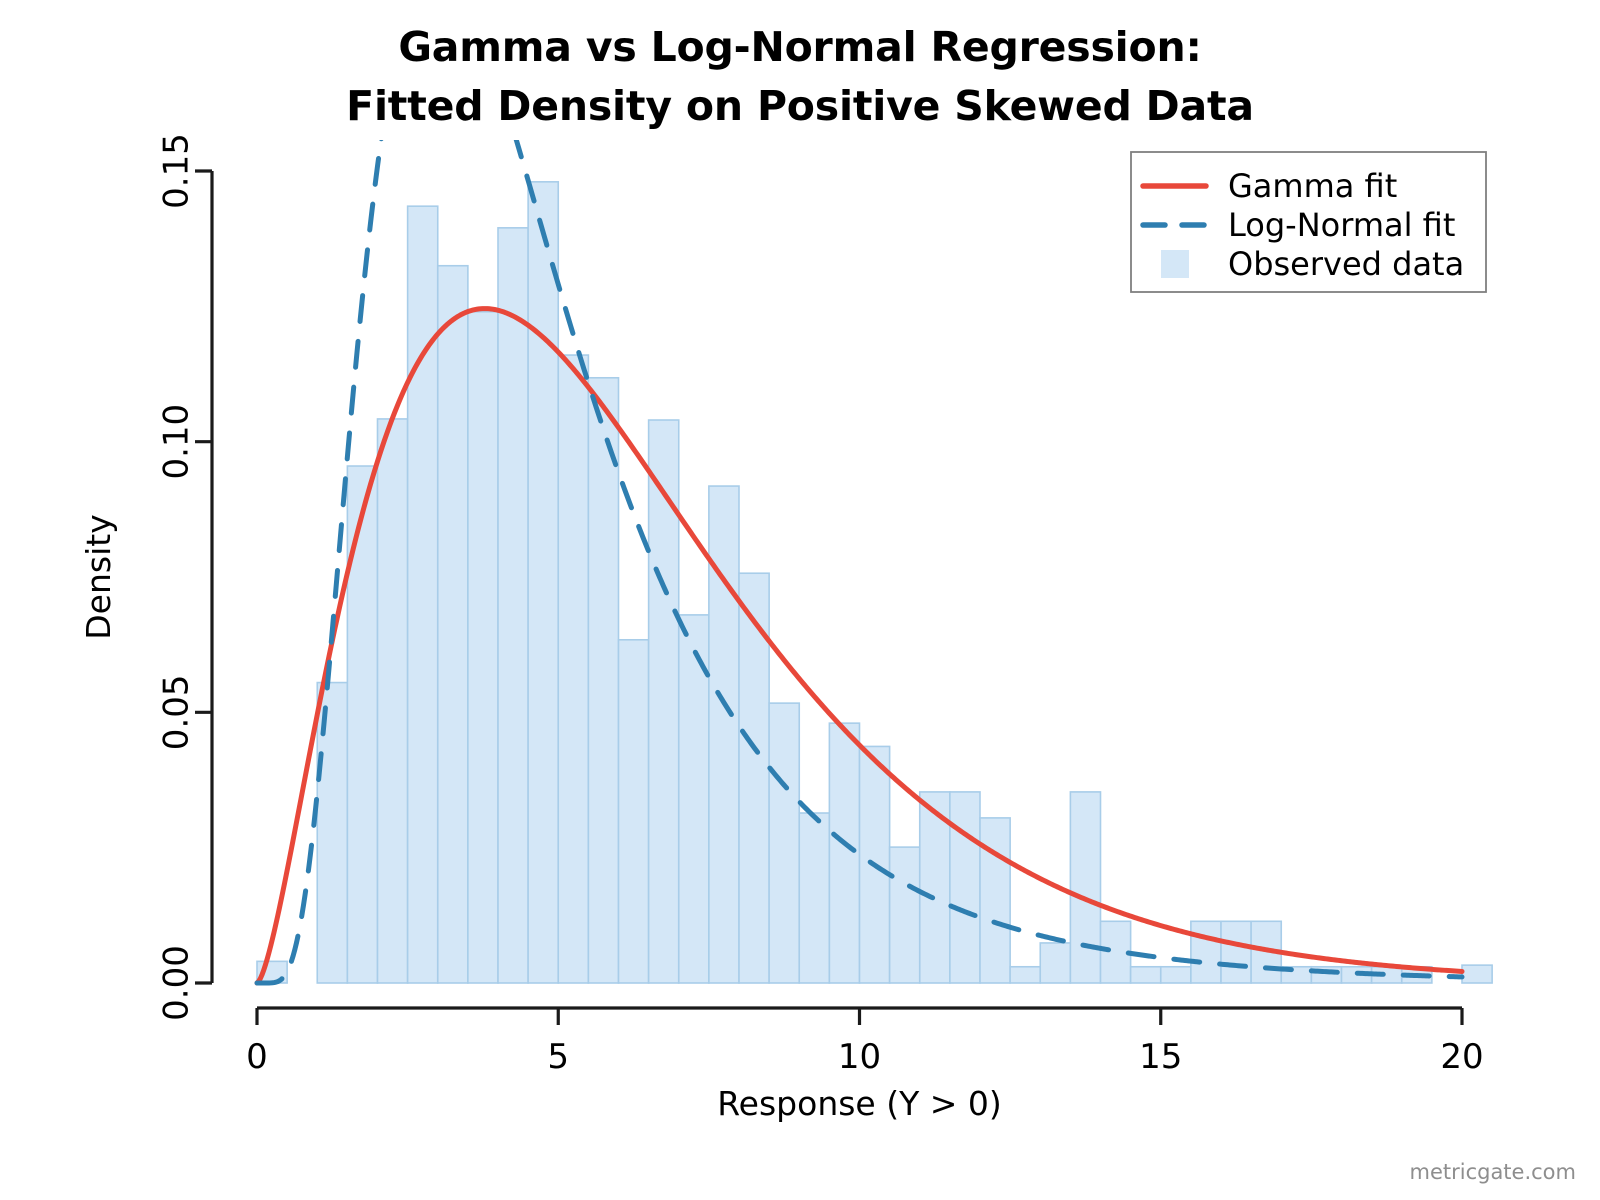  What do you see at coordinates (257, 1057) in the screenshot?
I see `x-axis-tick-label: 0` at bounding box center [257, 1057].